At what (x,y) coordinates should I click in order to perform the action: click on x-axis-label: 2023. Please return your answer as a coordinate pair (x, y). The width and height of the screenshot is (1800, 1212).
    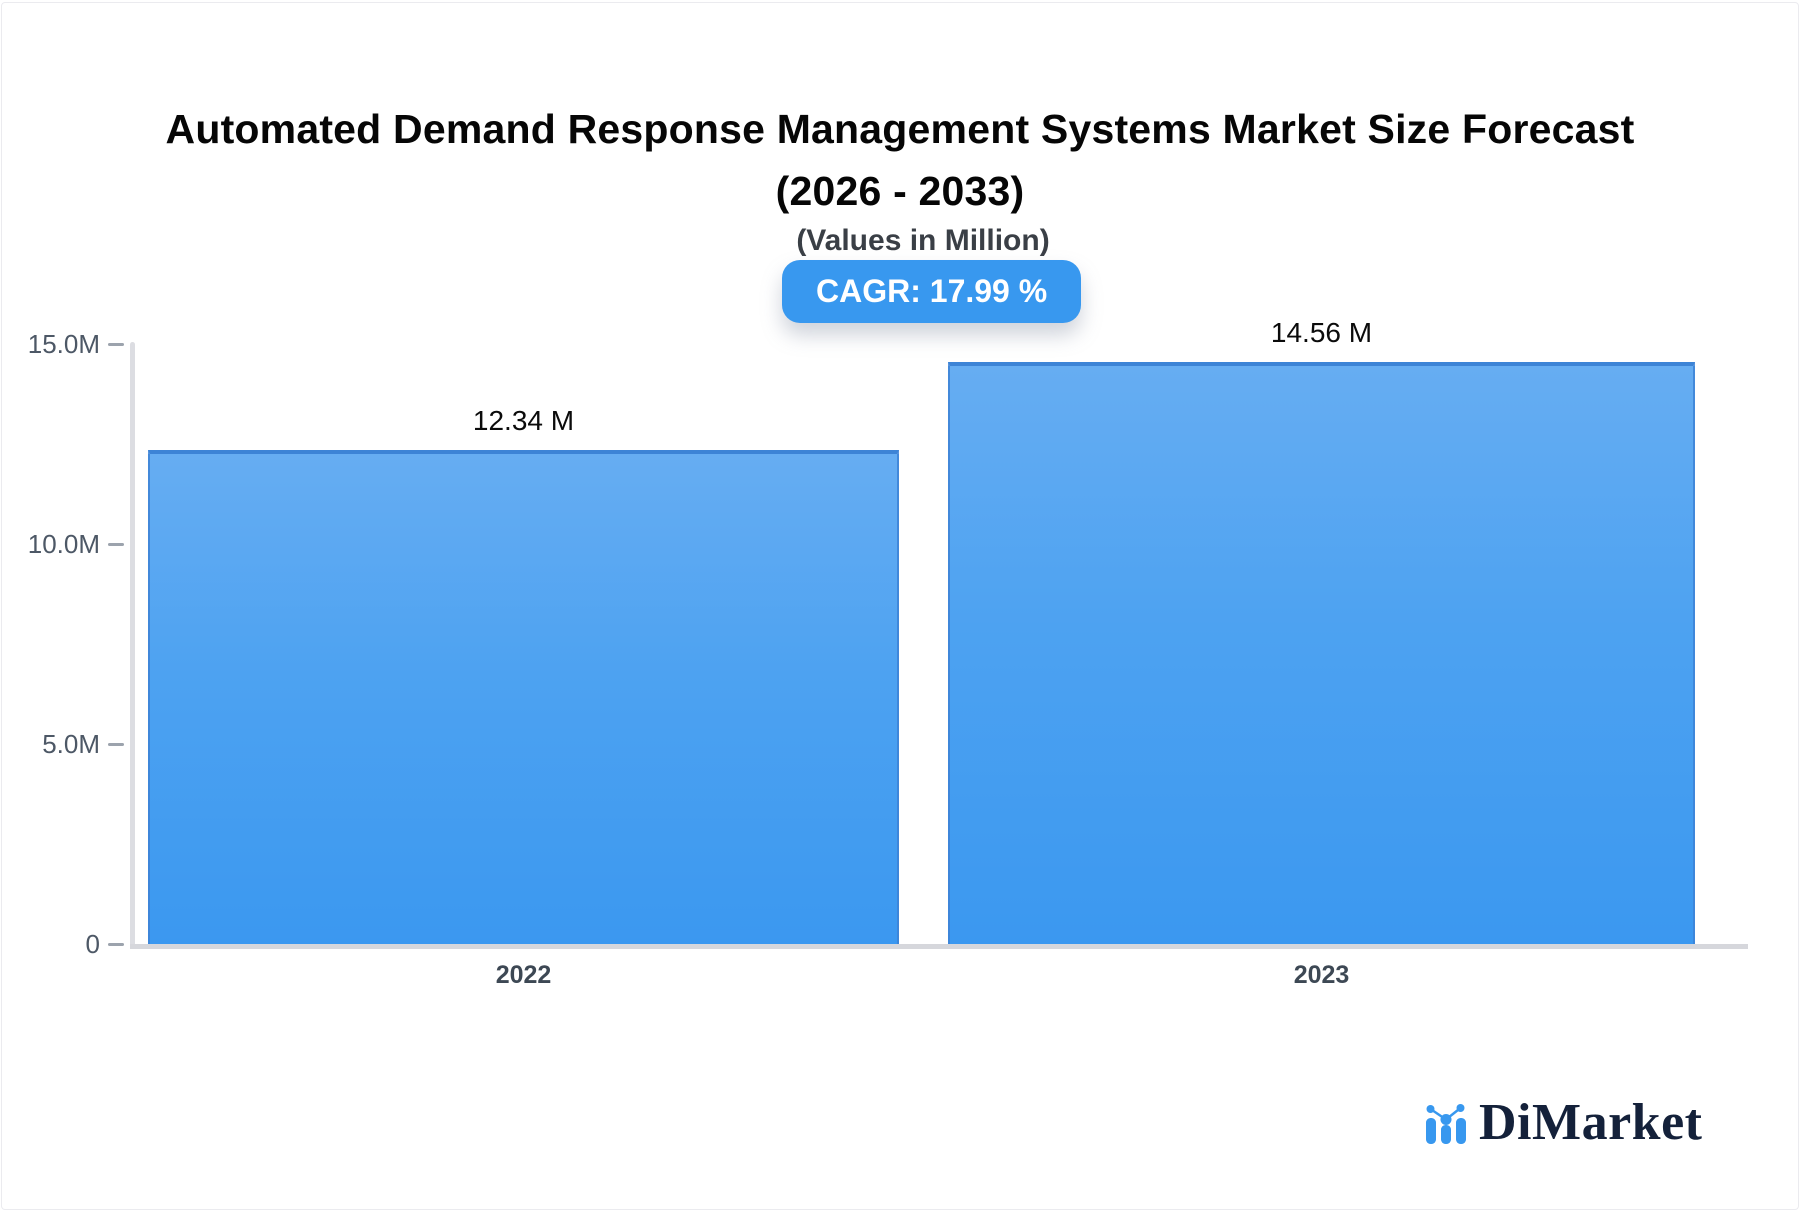
    Looking at the image, I should click on (1321, 975).